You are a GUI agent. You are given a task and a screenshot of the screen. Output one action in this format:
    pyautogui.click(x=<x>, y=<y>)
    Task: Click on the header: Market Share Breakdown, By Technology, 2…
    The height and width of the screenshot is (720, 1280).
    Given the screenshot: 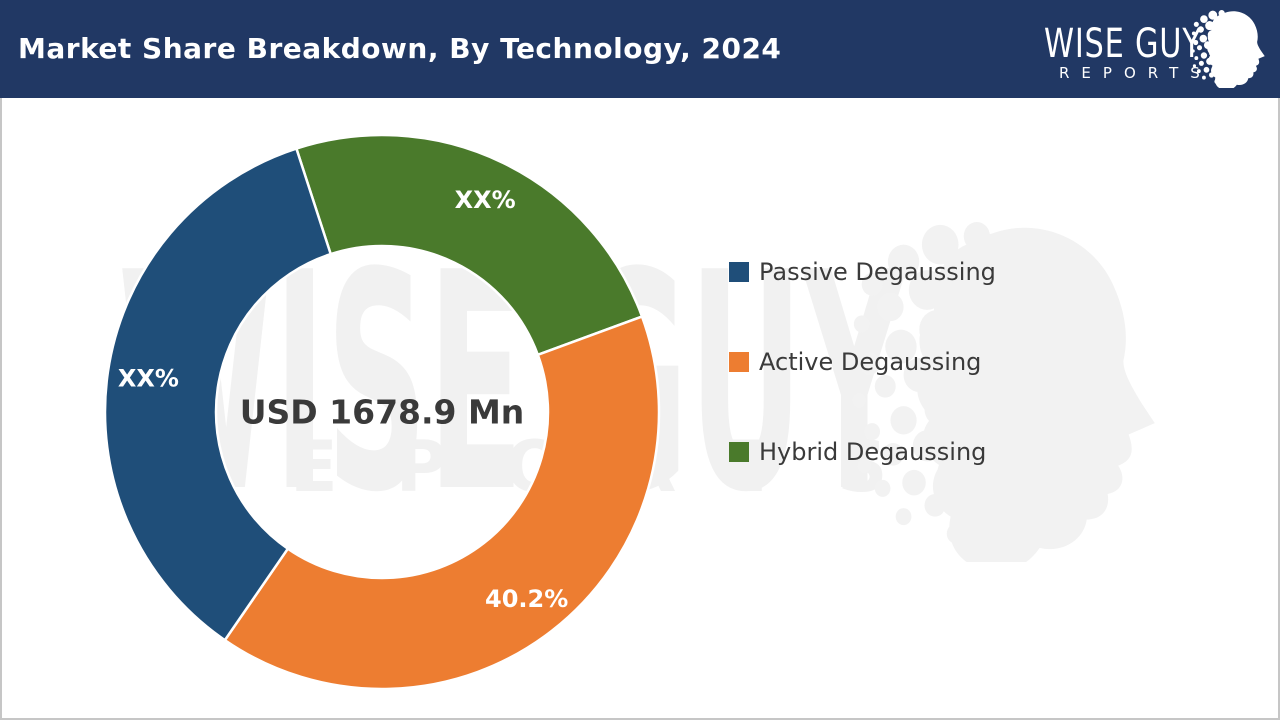 What is the action you would take?
    pyautogui.click(x=640, y=49)
    